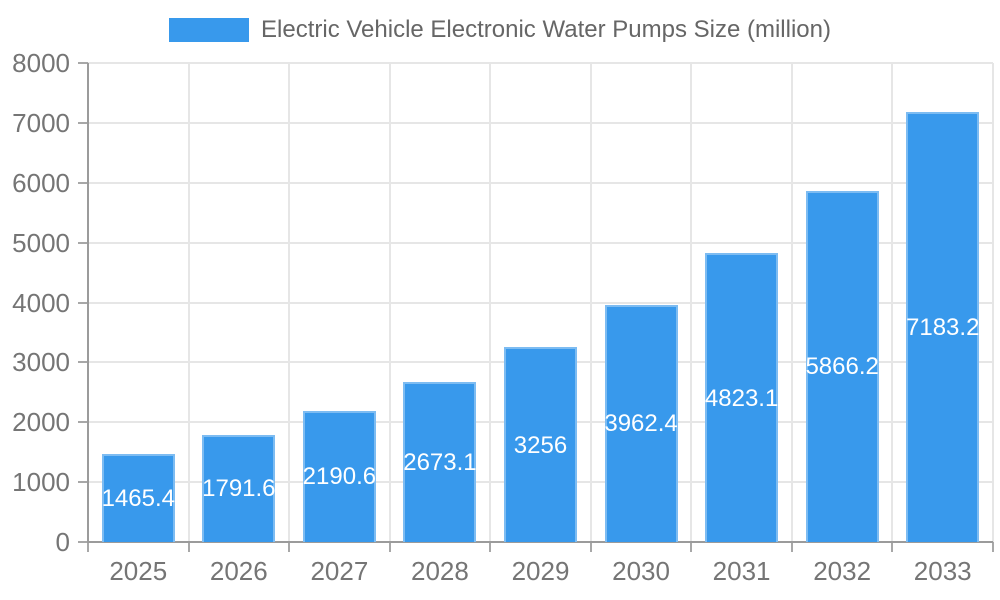  I want to click on y-axis-label: 1000, so click(41, 482).